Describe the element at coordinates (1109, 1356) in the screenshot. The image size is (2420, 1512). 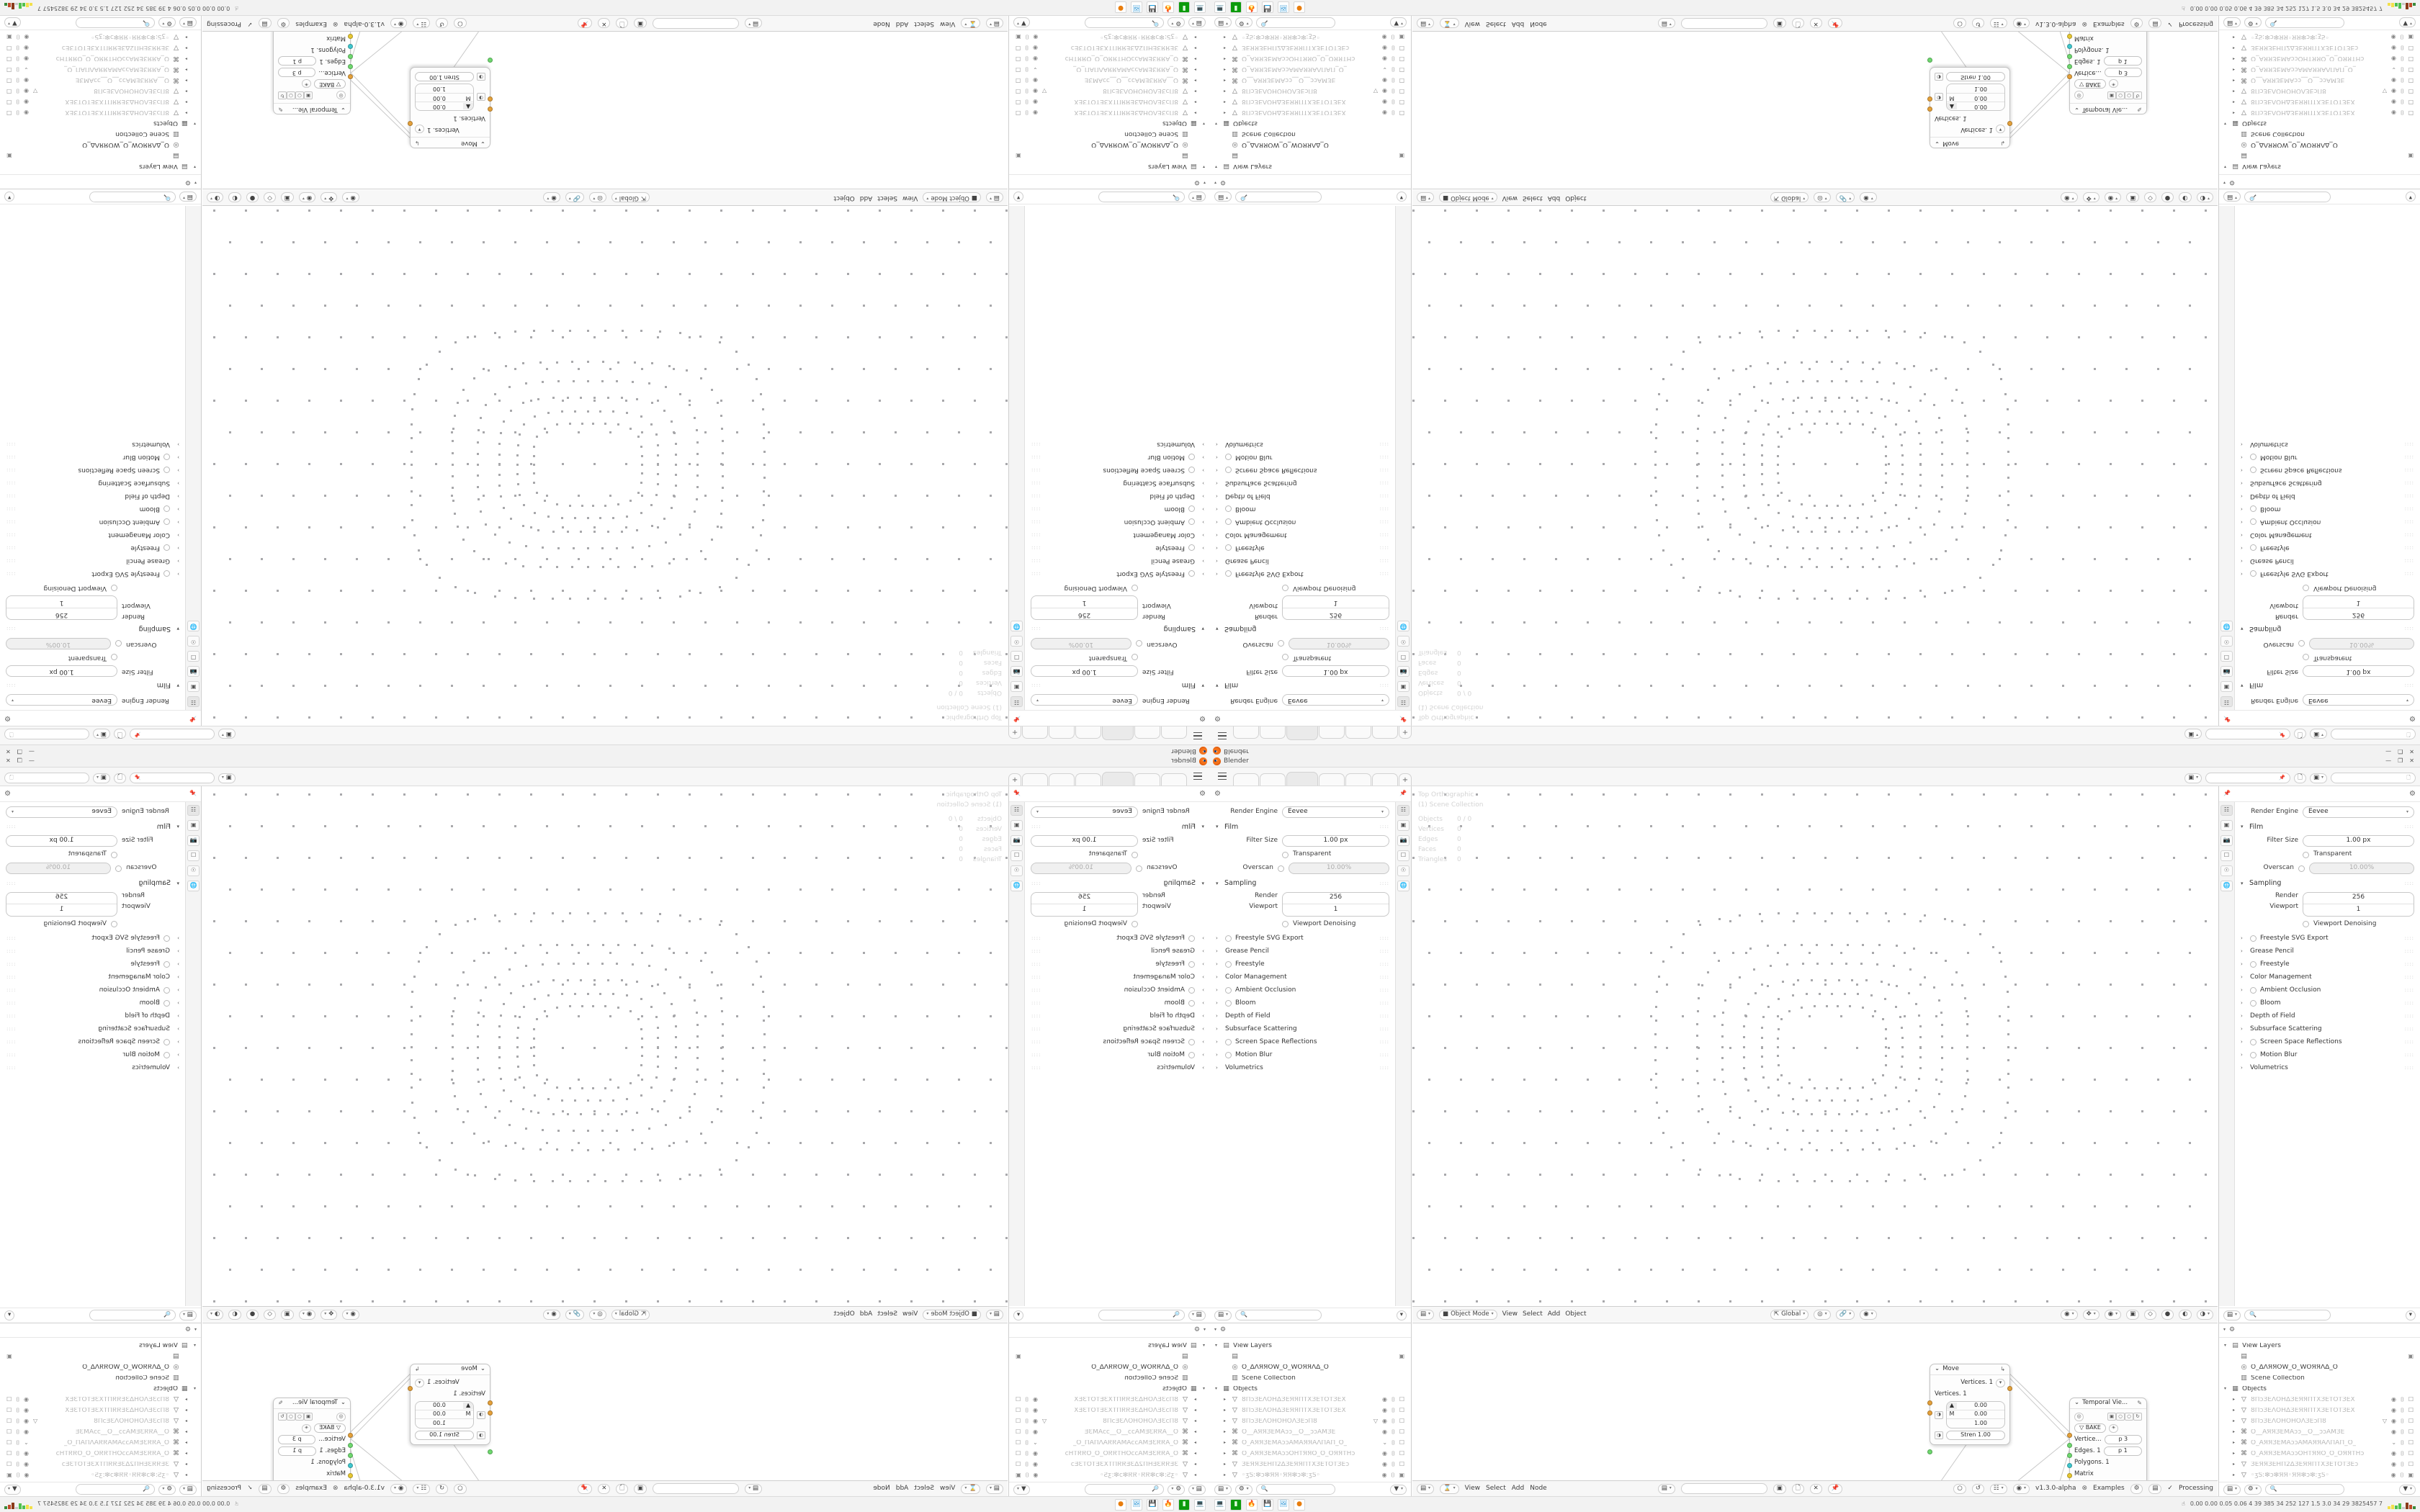
I see `outliner-row: ▤ ▣` at that location.